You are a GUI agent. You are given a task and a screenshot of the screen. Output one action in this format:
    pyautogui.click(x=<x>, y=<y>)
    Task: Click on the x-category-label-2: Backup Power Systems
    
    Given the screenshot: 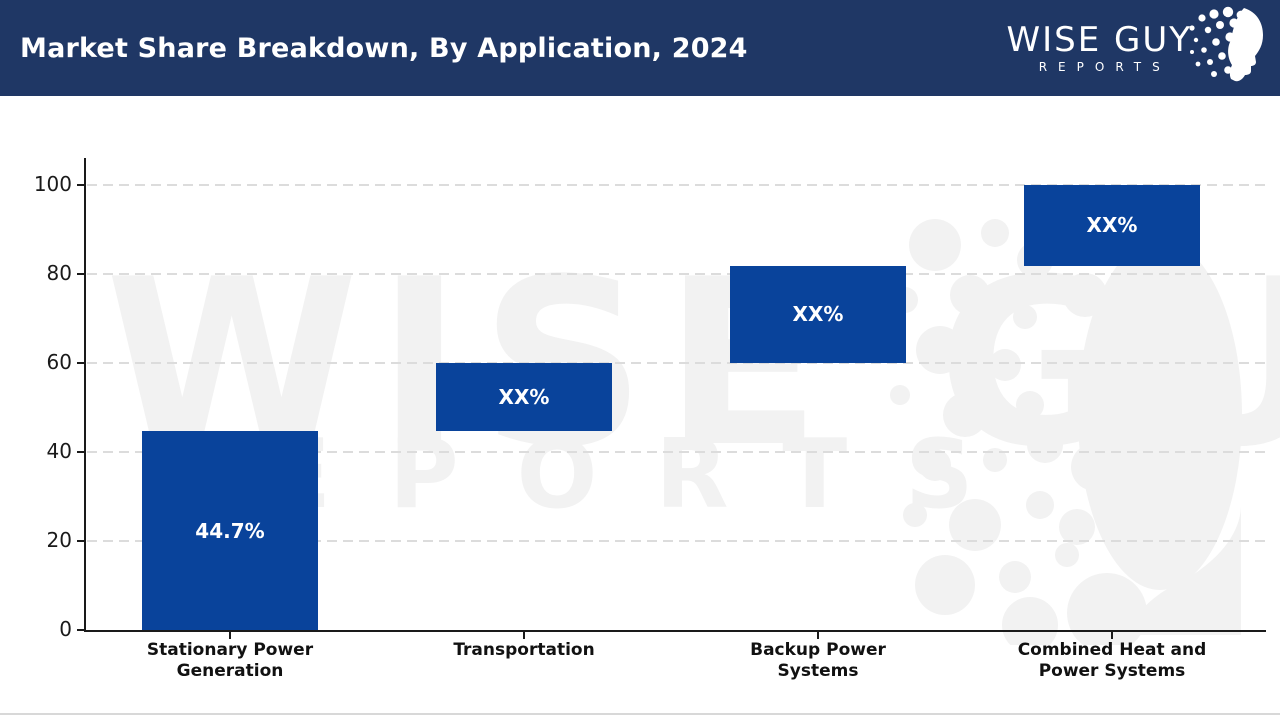 What is the action you would take?
    pyautogui.click(x=818, y=660)
    